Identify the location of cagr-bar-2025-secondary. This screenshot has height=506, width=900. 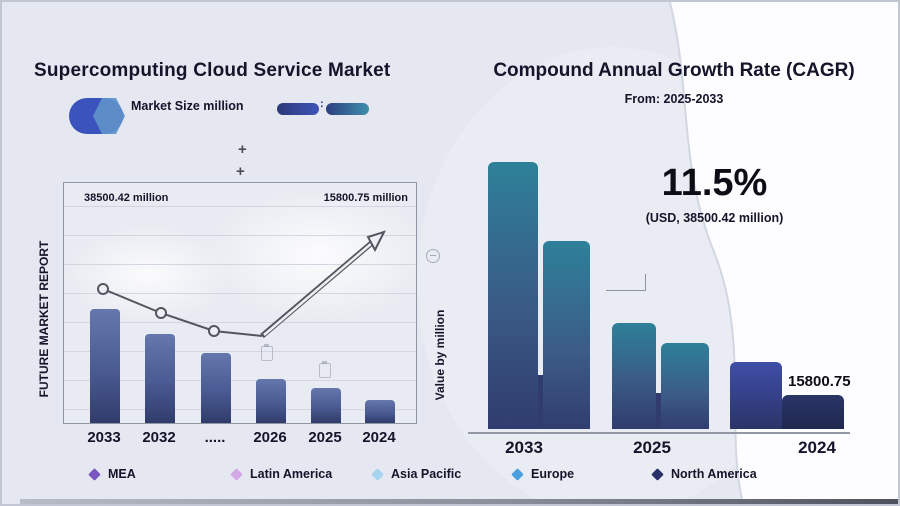
(685, 386).